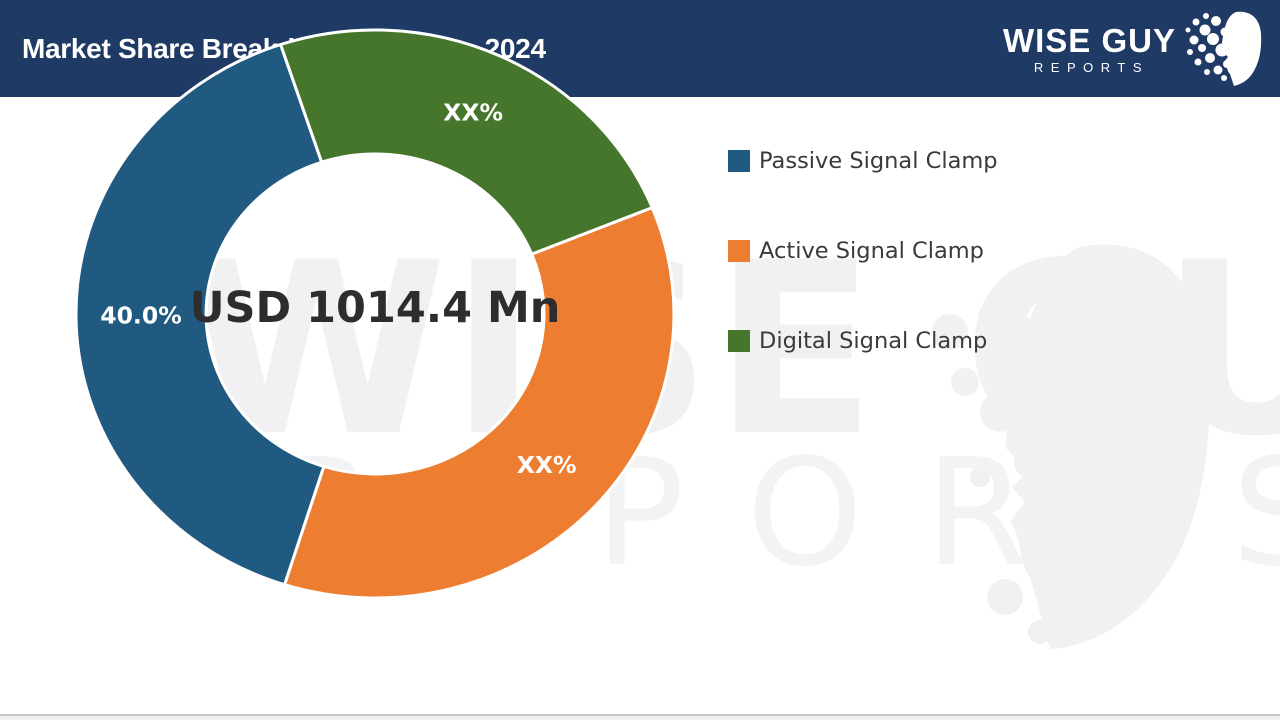  What do you see at coordinates (871, 251) in the screenshot?
I see `legend-label-active: Active Signal Clamp` at bounding box center [871, 251].